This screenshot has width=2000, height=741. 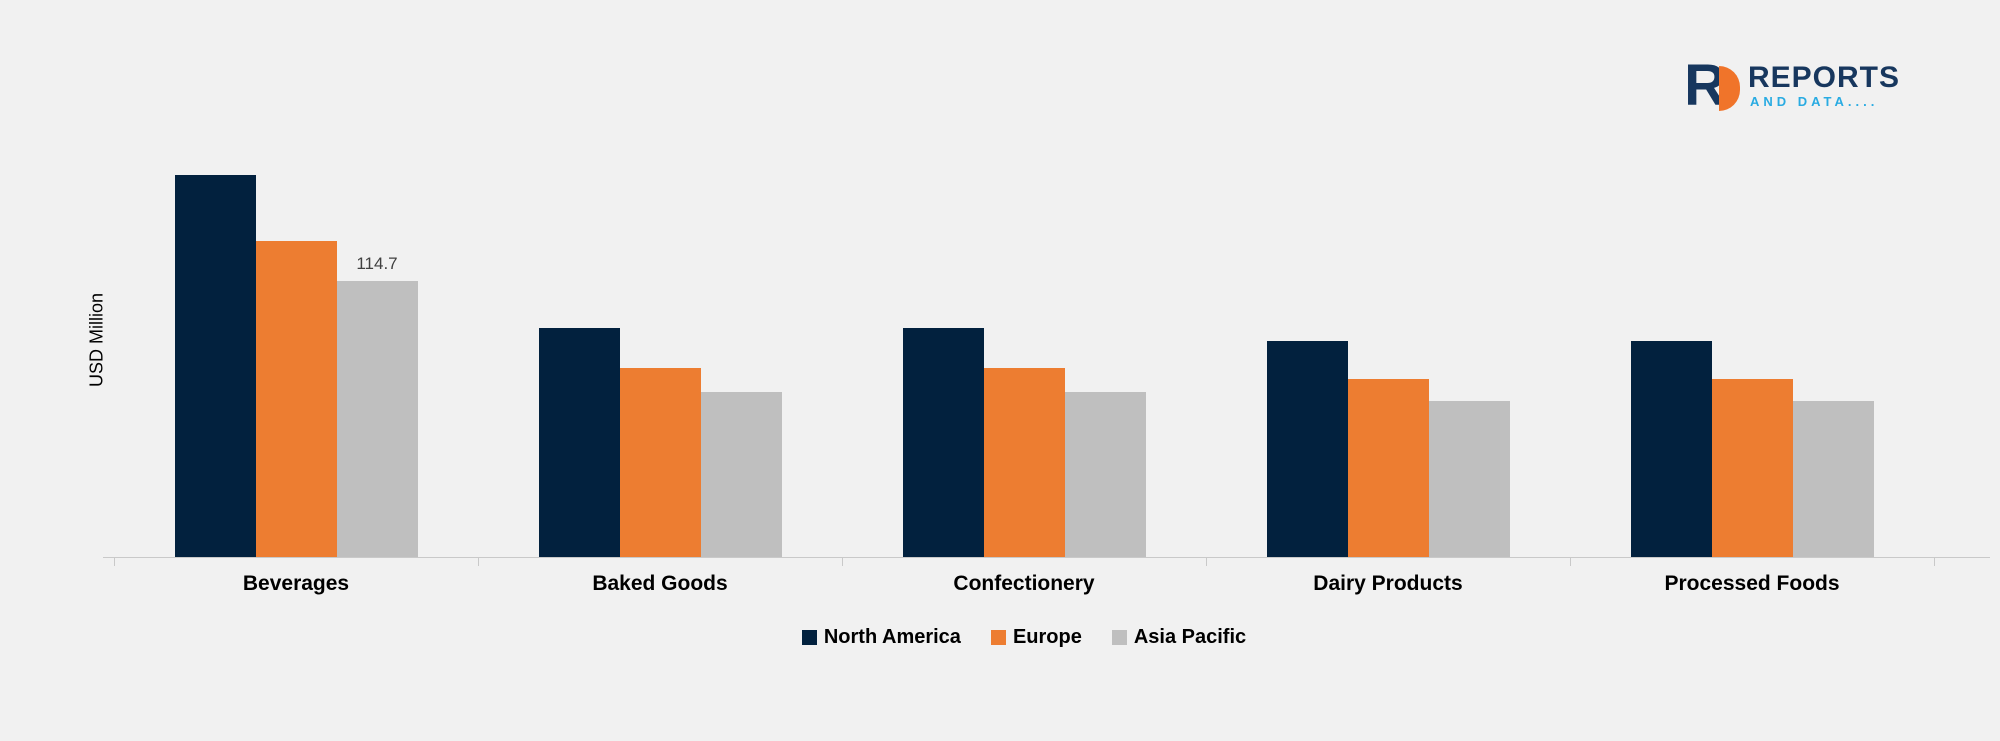 I want to click on legend-label: Europe, so click(x=1047, y=637).